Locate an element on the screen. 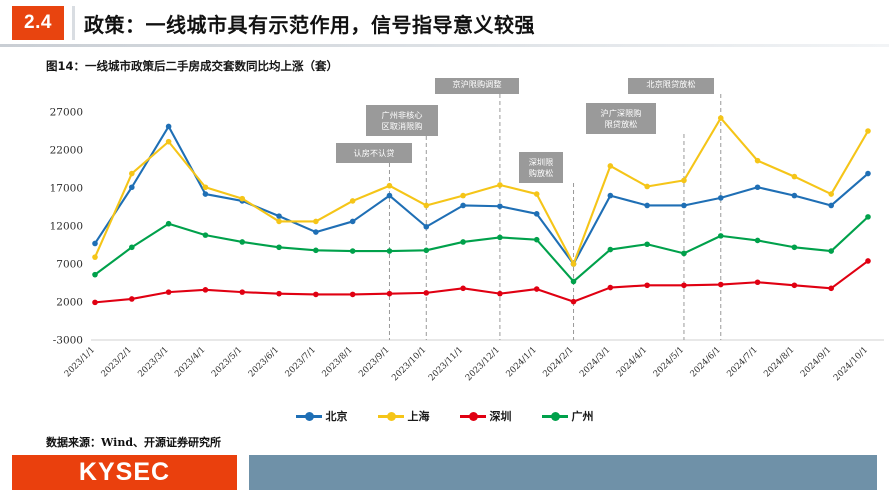 Image resolution: width=889 pixels, height=500 pixels. data-point-北京-2023/9/1 is located at coordinates (389, 195).